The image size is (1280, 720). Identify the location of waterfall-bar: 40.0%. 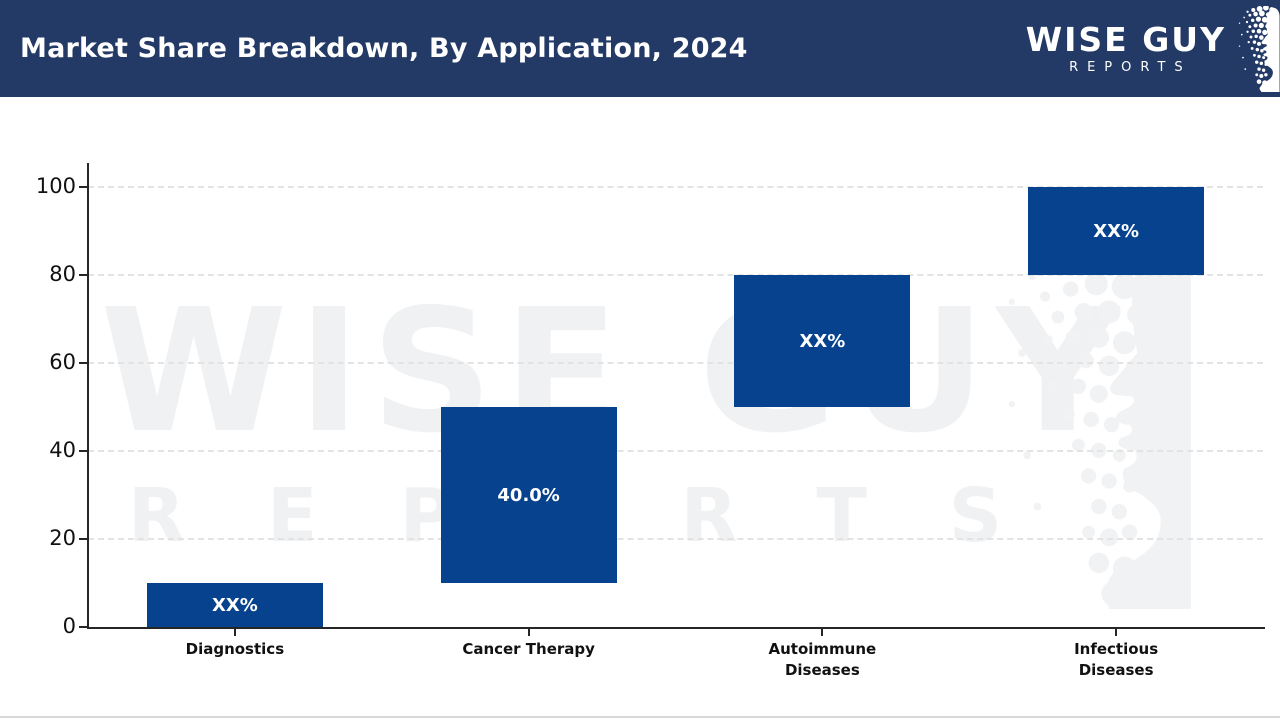
(528, 495).